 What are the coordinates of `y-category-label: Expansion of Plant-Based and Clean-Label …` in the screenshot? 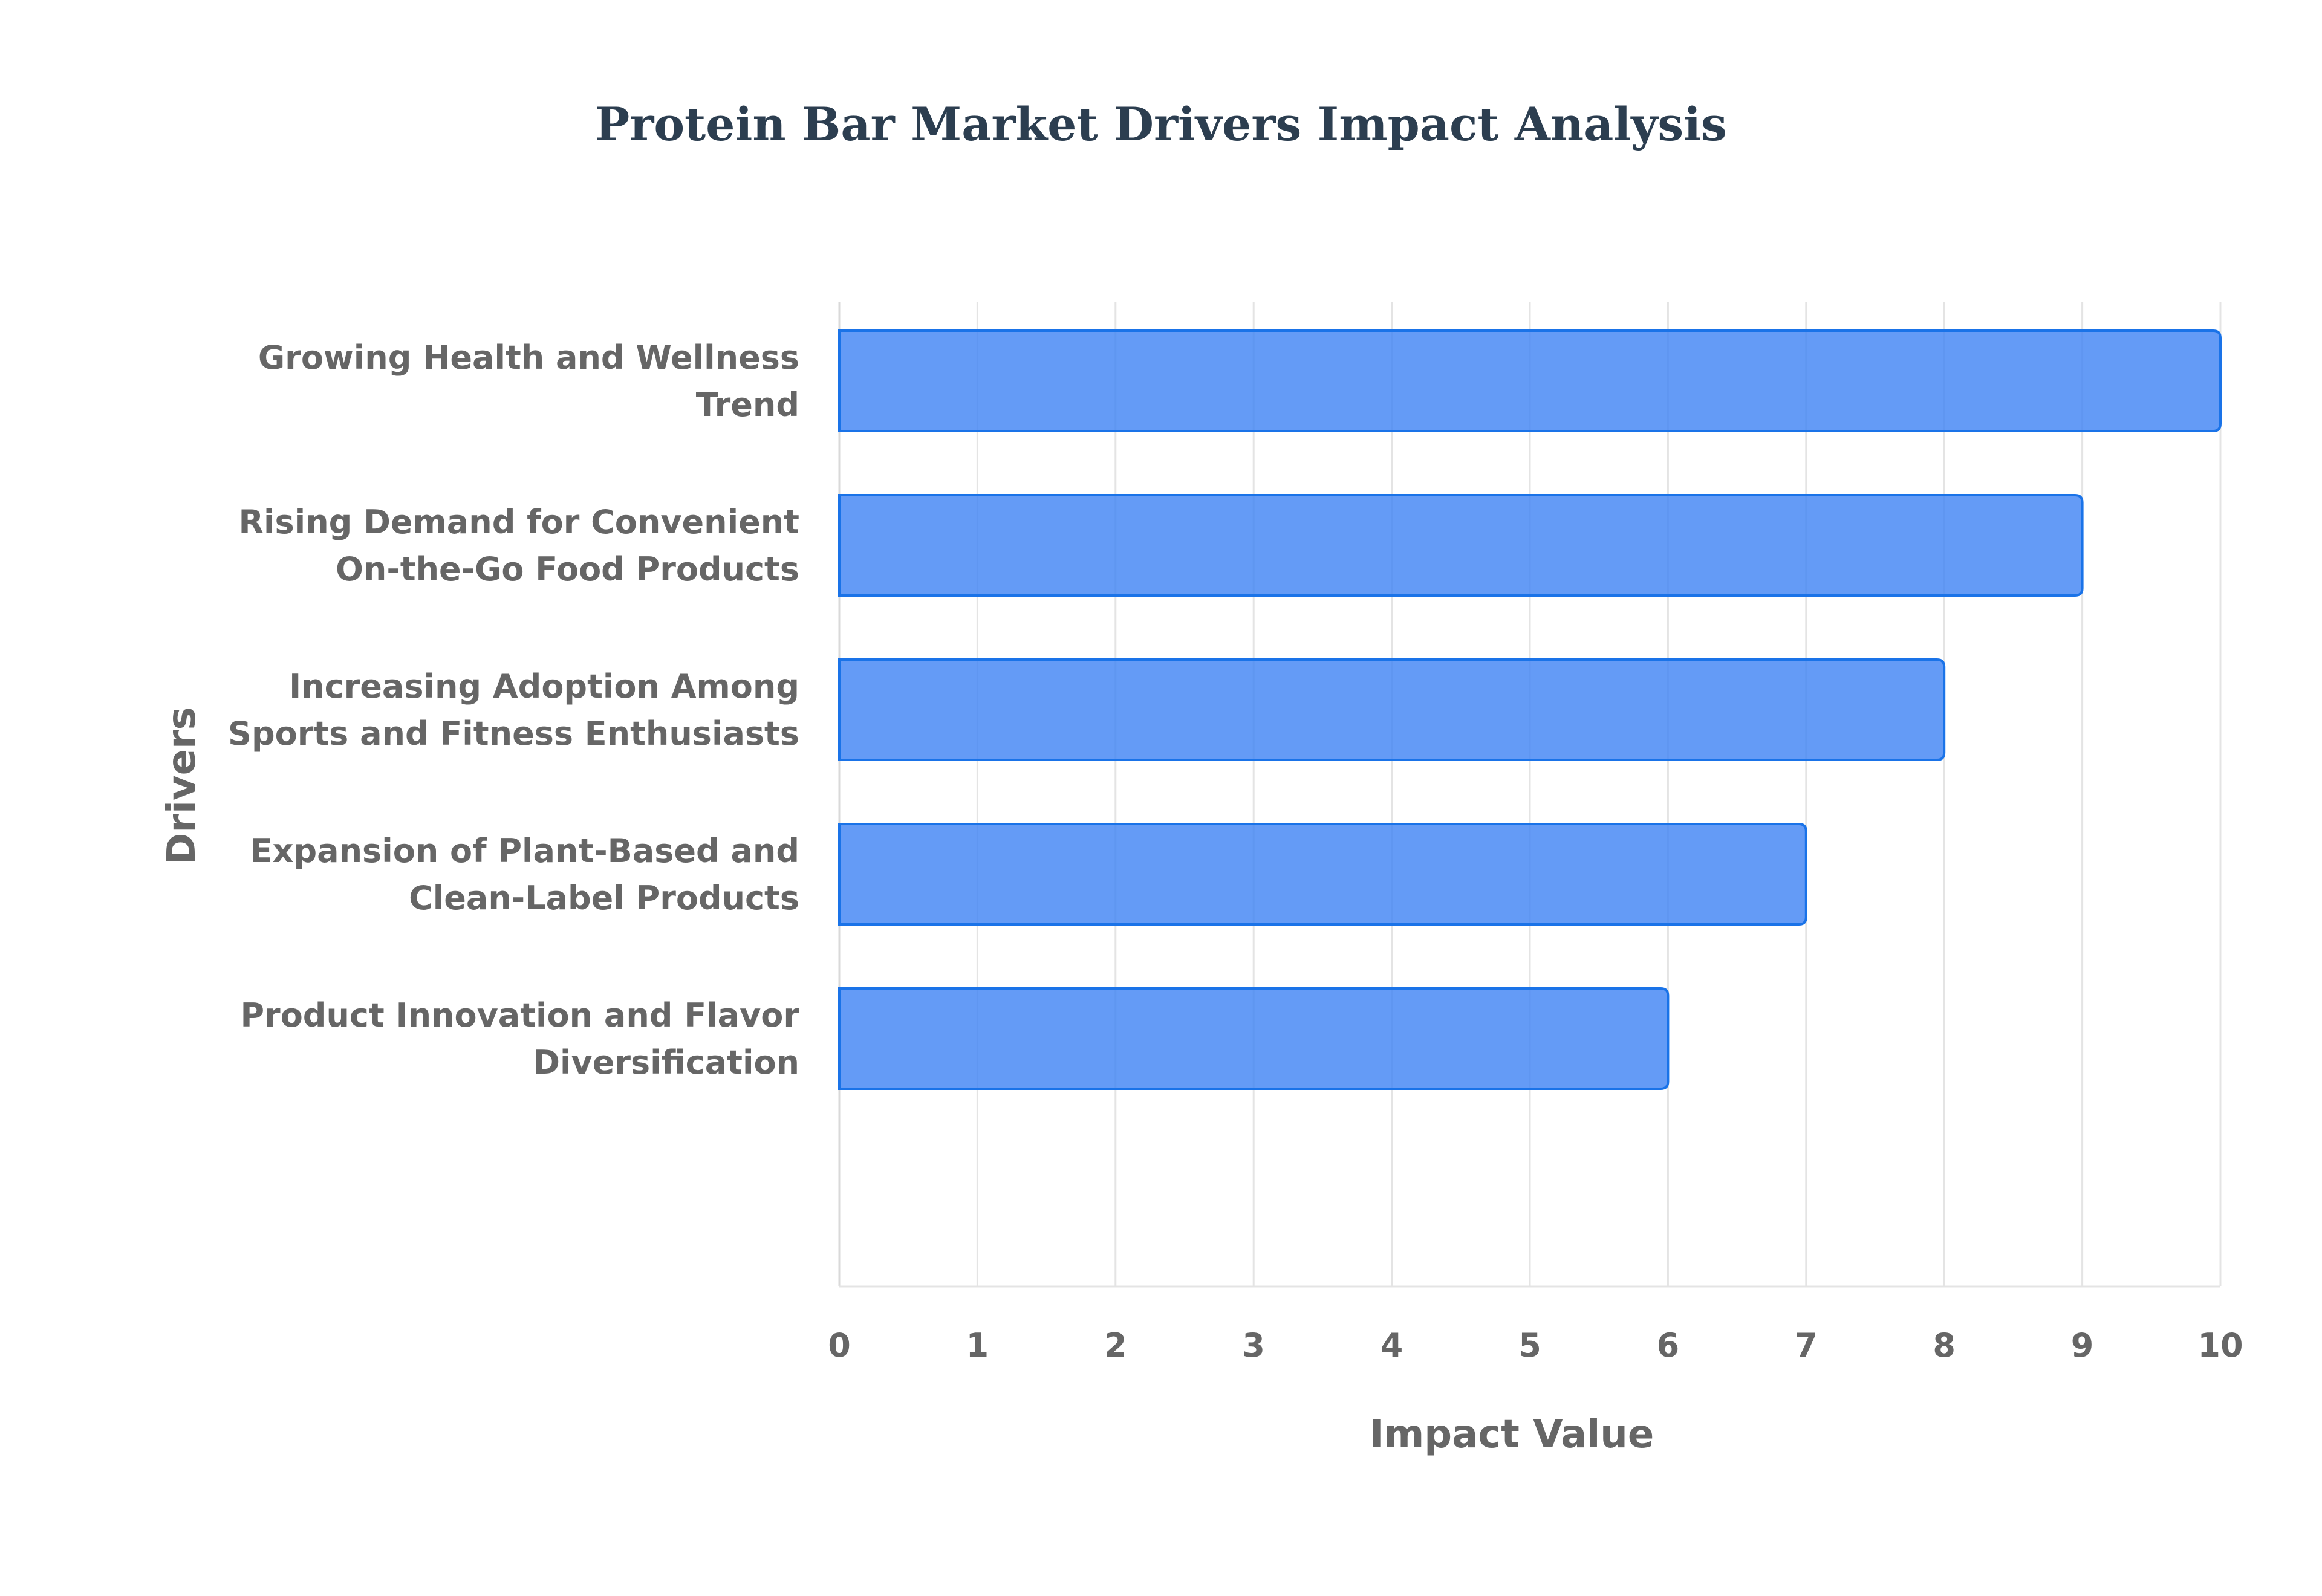 It's located at (524, 874).